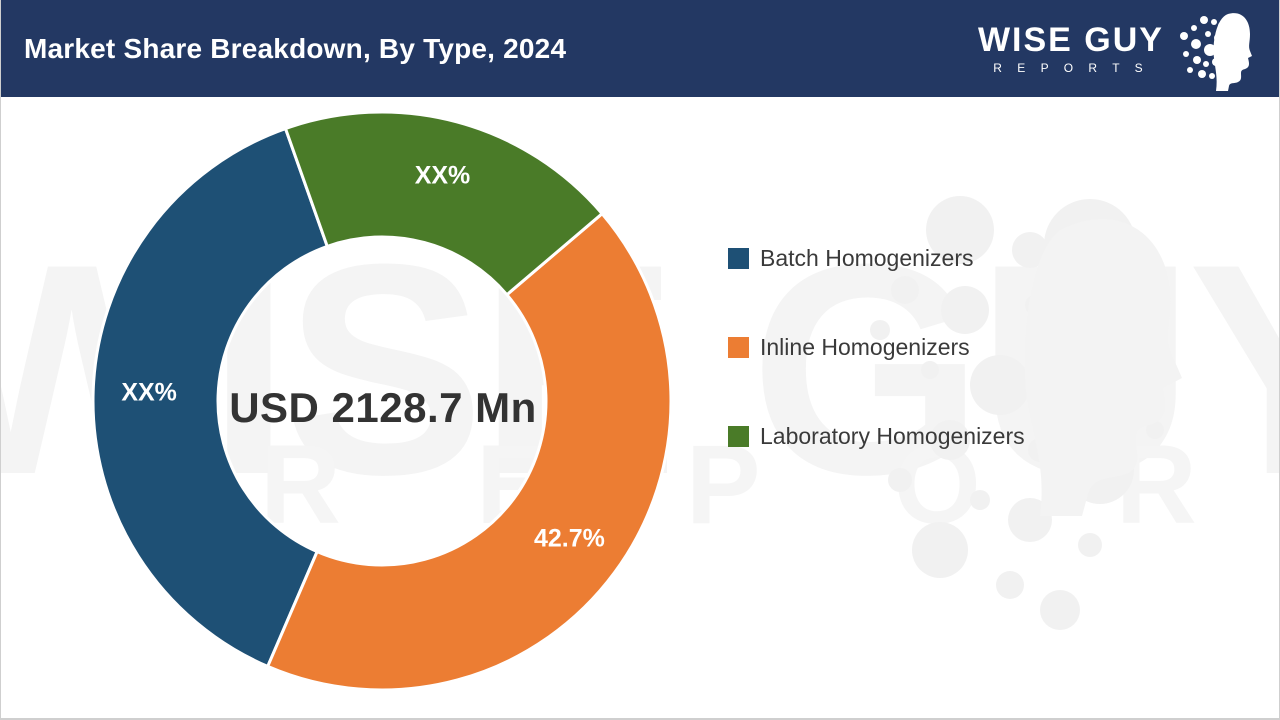 The width and height of the screenshot is (1280, 720). What do you see at coordinates (569, 538) in the screenshot?
I see `slice-percentage-label: 42.7%` at bounding box center [569, 538].